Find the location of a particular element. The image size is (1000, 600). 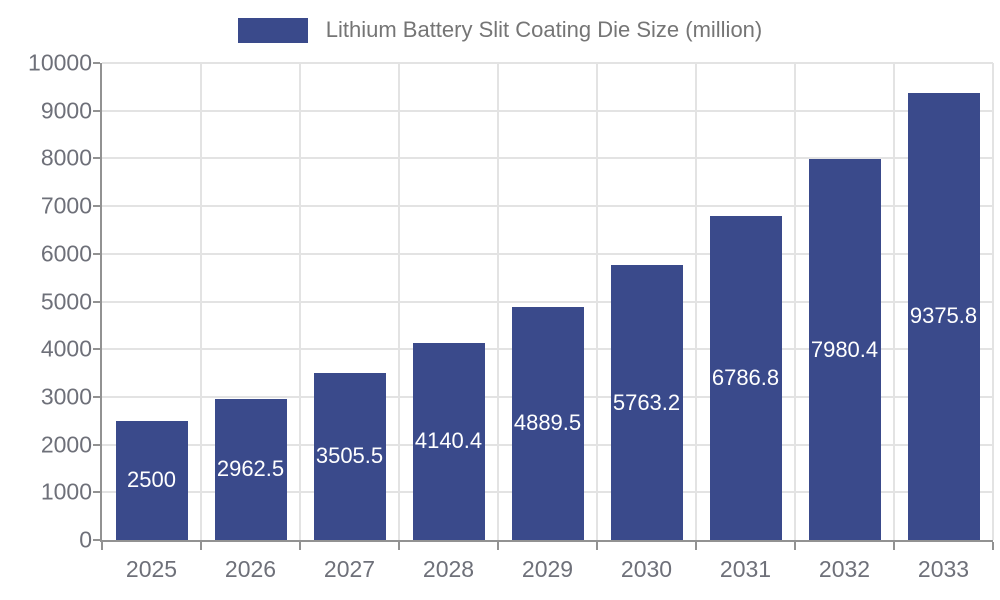

bar: 4889.5 is located at coordinates (547, 423).